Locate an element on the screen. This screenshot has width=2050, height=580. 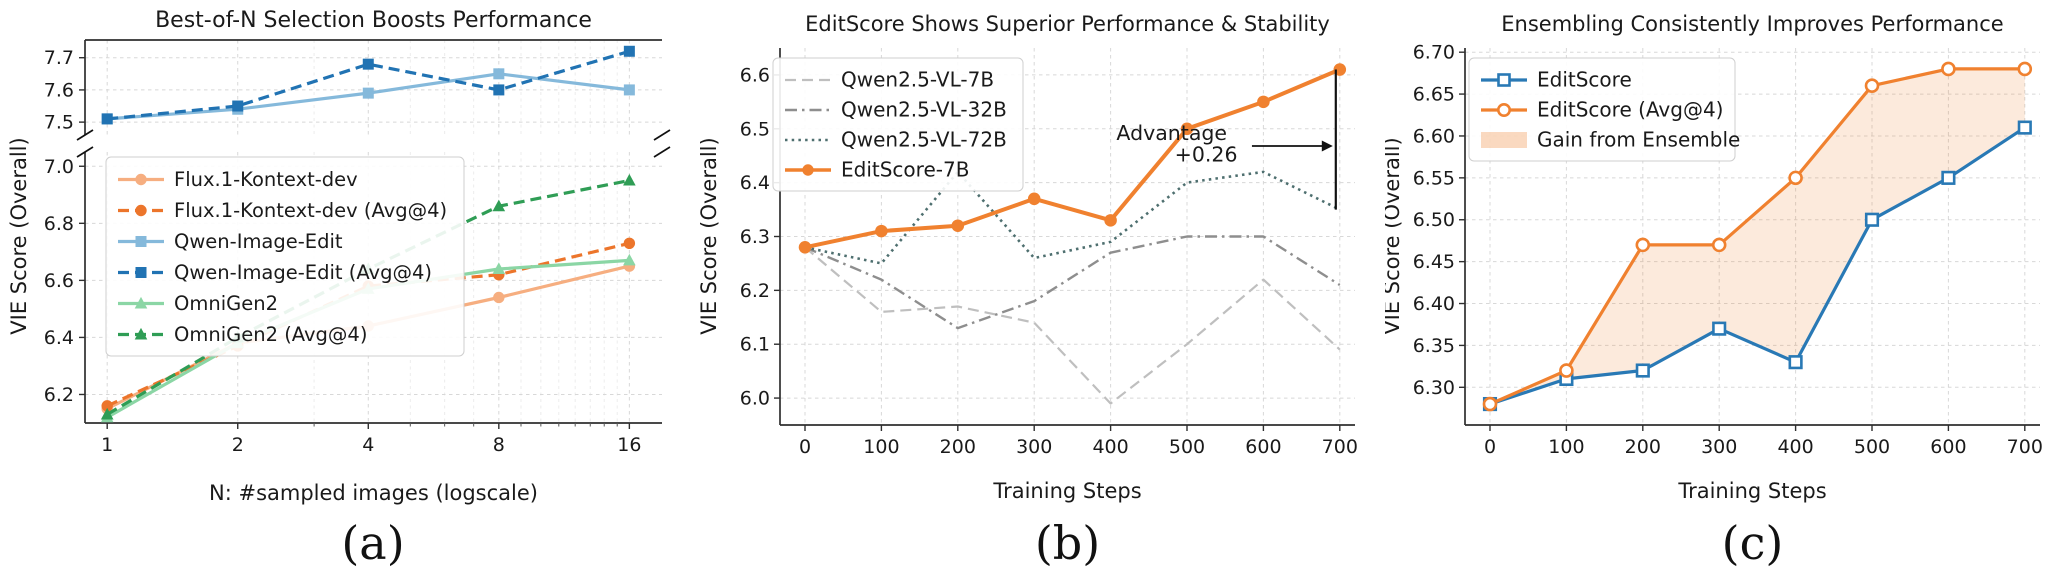
svg-text: 6.60 is located at coordinates (1434, 136).